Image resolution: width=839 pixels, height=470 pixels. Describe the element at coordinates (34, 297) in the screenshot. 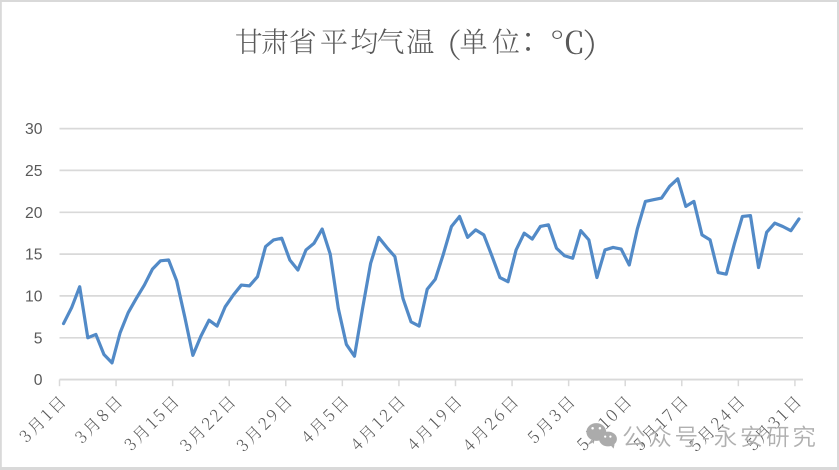

I see `svg-text: 10` at that location.